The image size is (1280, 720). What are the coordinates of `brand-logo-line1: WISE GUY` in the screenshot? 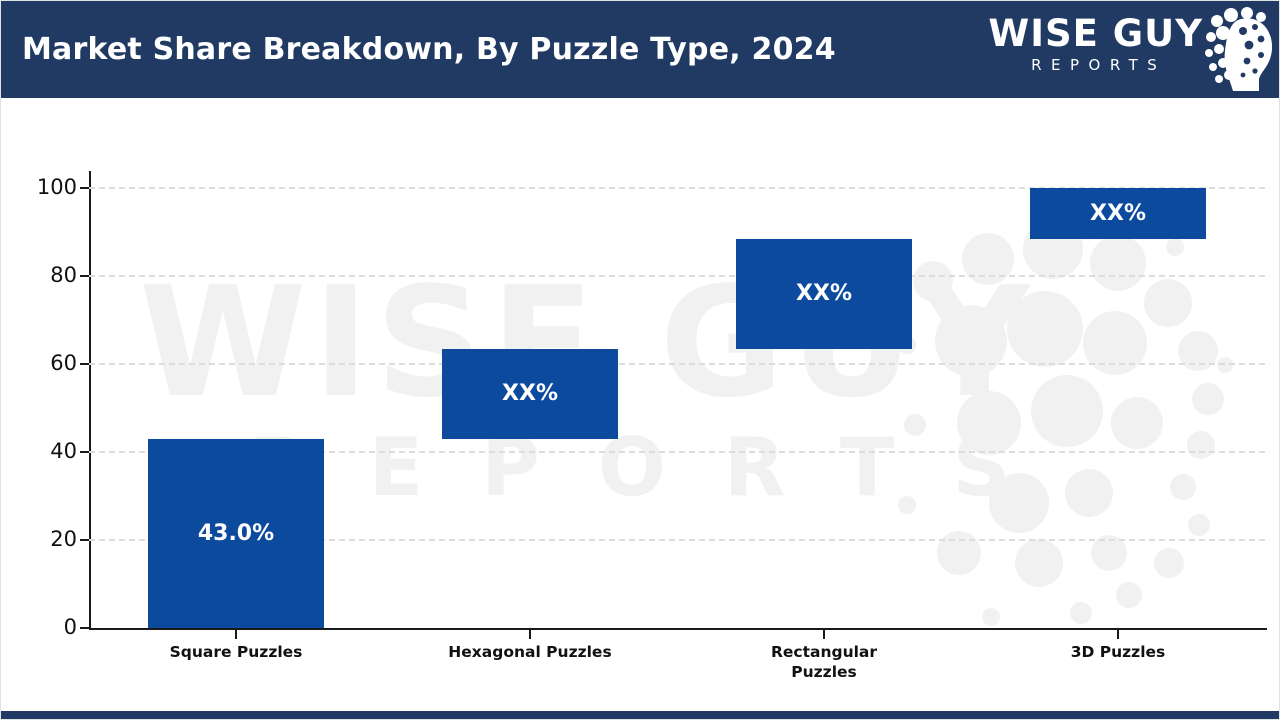 It's located at (1095, 33).